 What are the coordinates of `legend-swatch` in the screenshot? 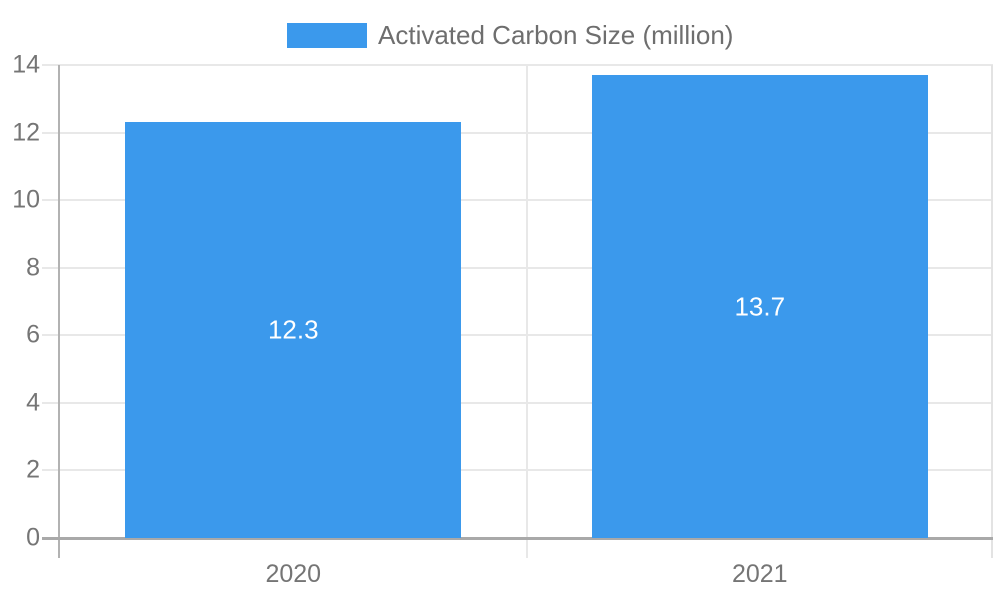 It's located at (327, 35).